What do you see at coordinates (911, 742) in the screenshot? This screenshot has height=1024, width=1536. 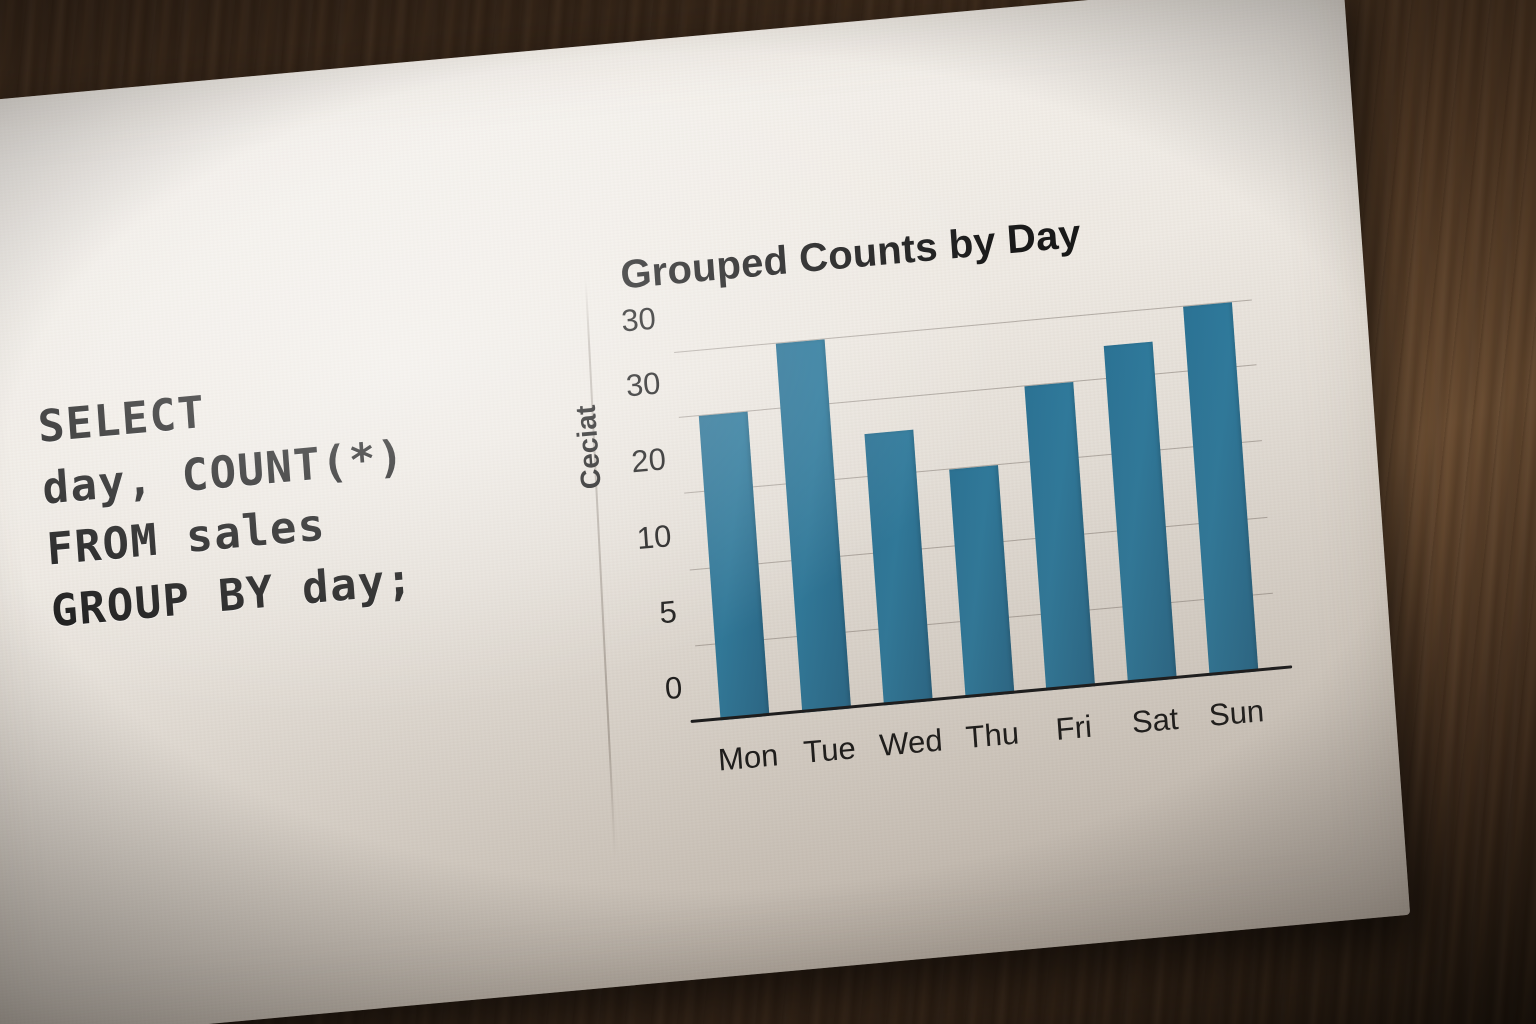 I see `x-axis-tick-label: Wed` at bounding box center [911, 742].